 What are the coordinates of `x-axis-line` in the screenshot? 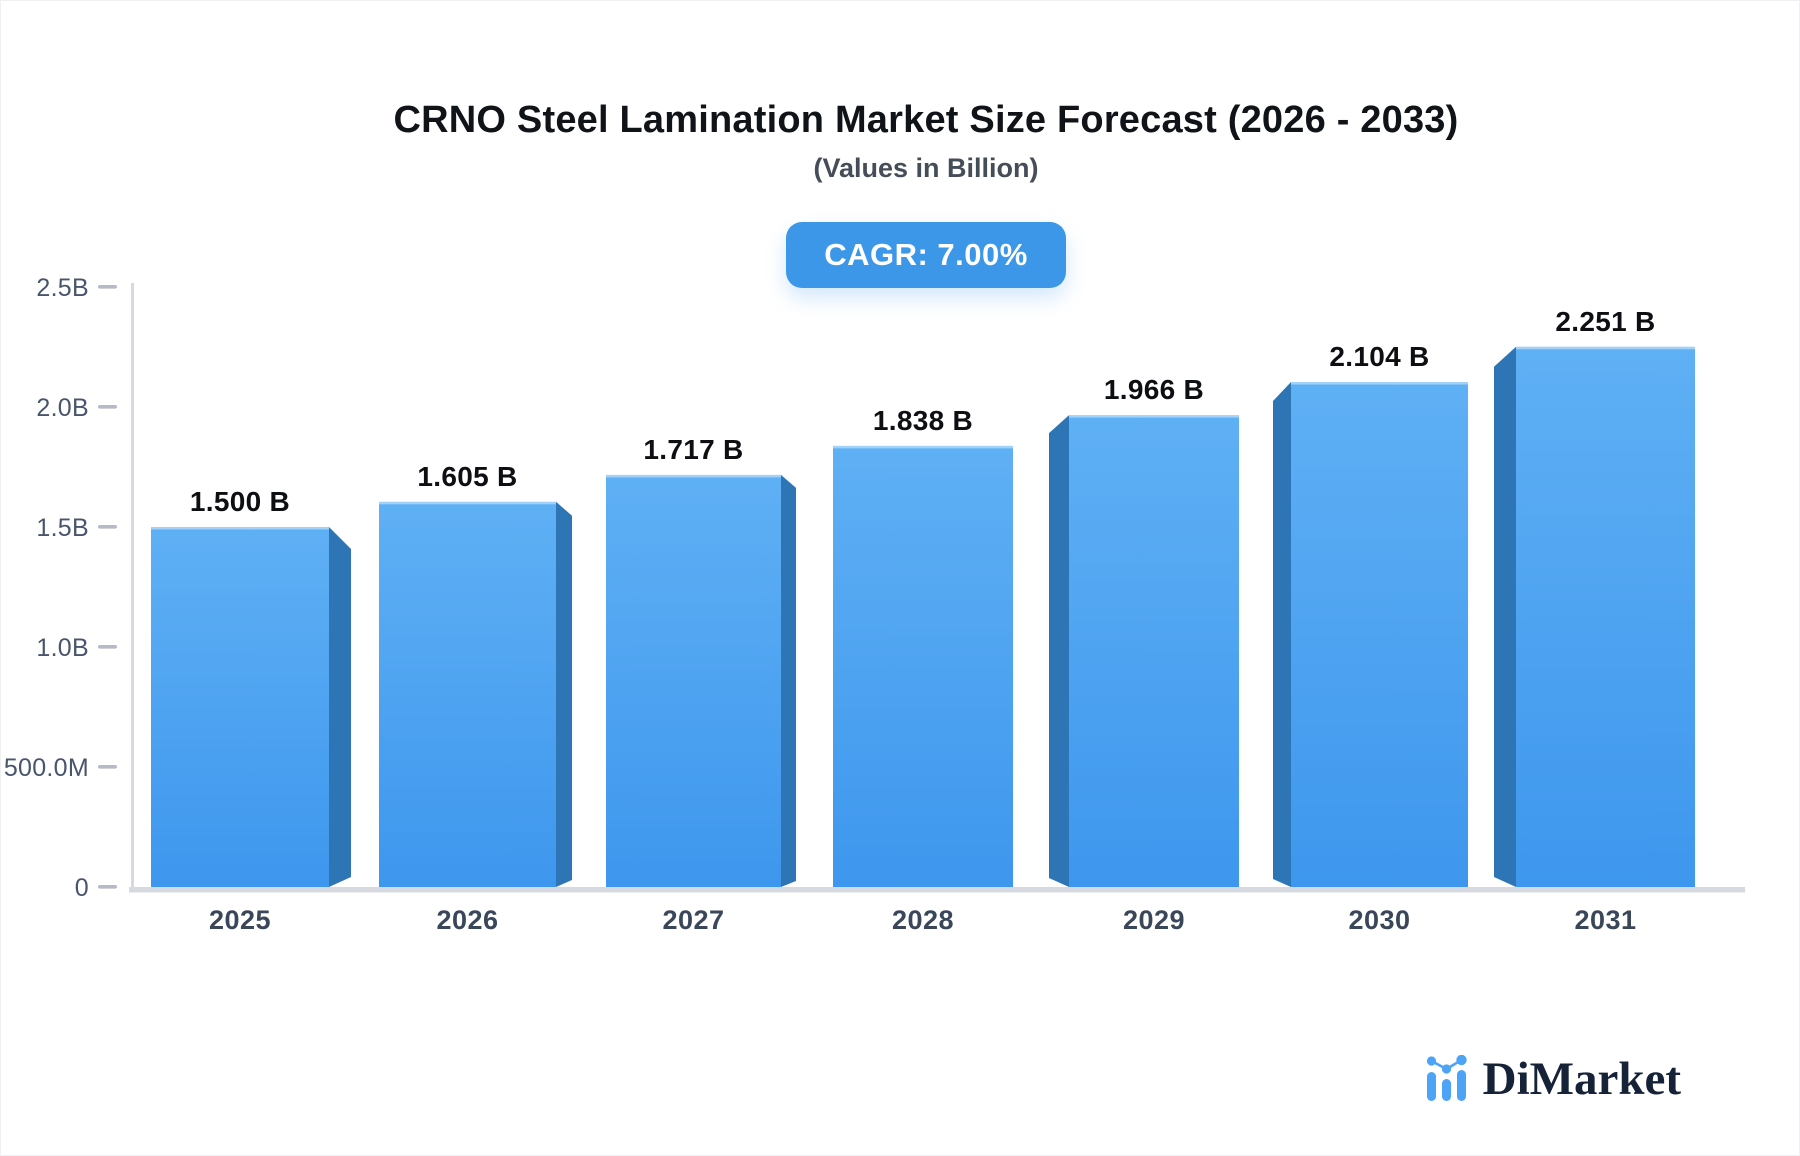 It's located at (937, 890).